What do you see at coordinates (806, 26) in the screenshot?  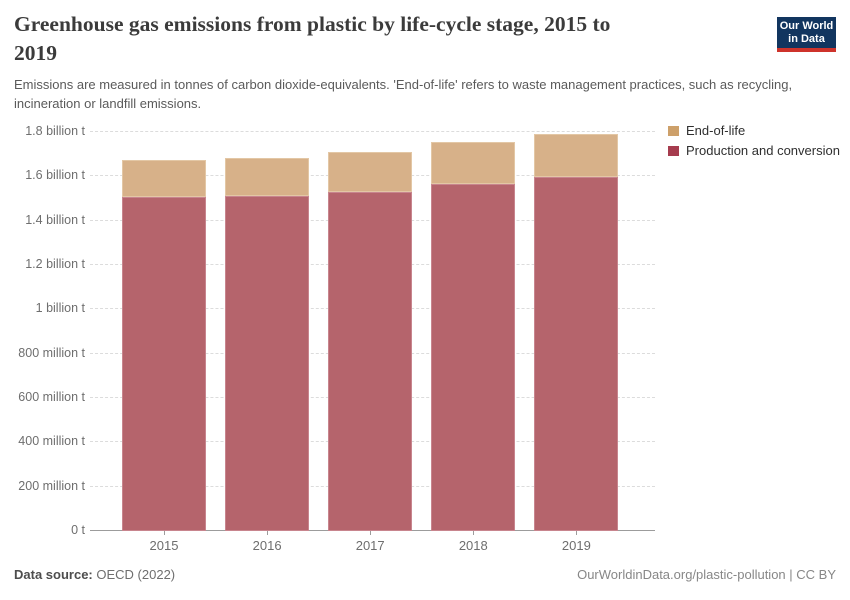 I see `owid-logo-text-line1: Our World` at bounding box center [806, 26].